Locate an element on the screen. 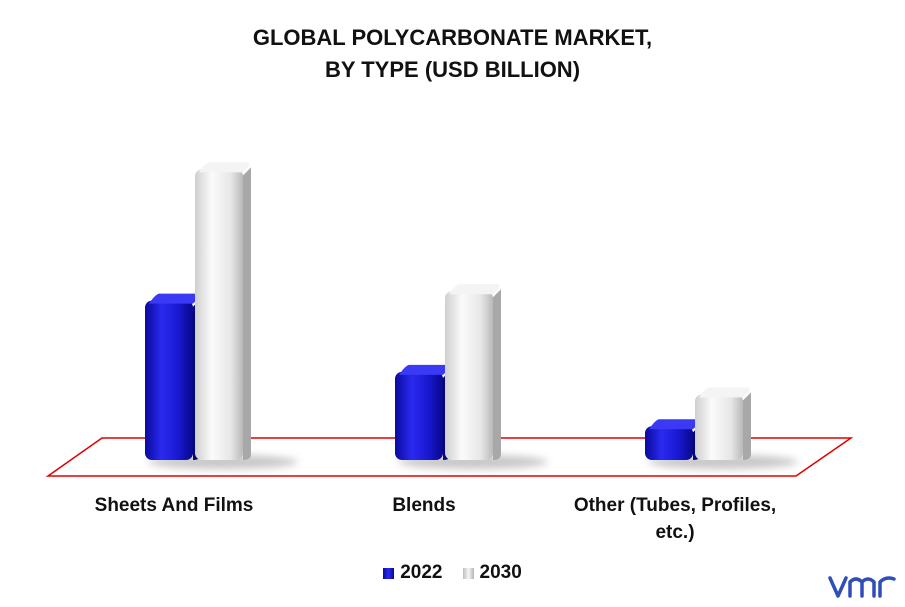  chart-title-line-1: GLOBAL POLYCARBONATE MARKET, is located at coordinates (452, 37).